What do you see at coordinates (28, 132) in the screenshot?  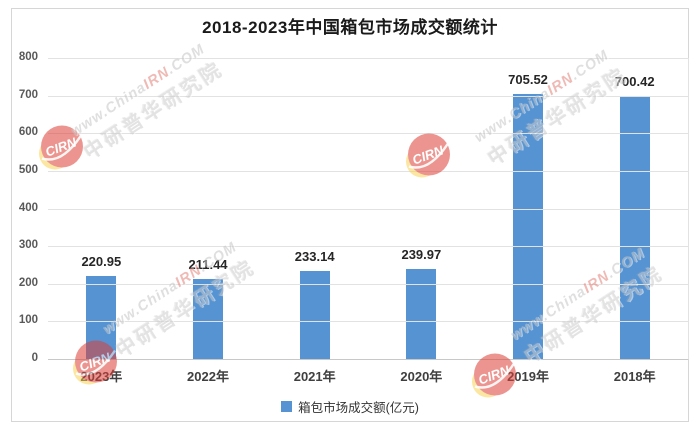 I see `y-axis-tick-label: 600` at bounding box center [28, 132].